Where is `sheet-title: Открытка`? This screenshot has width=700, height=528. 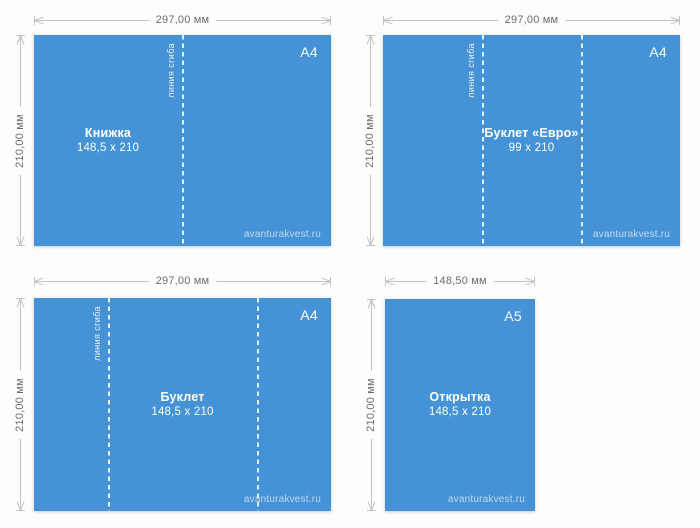
sheet-title: Открытка is located at coordinates (460, 397).